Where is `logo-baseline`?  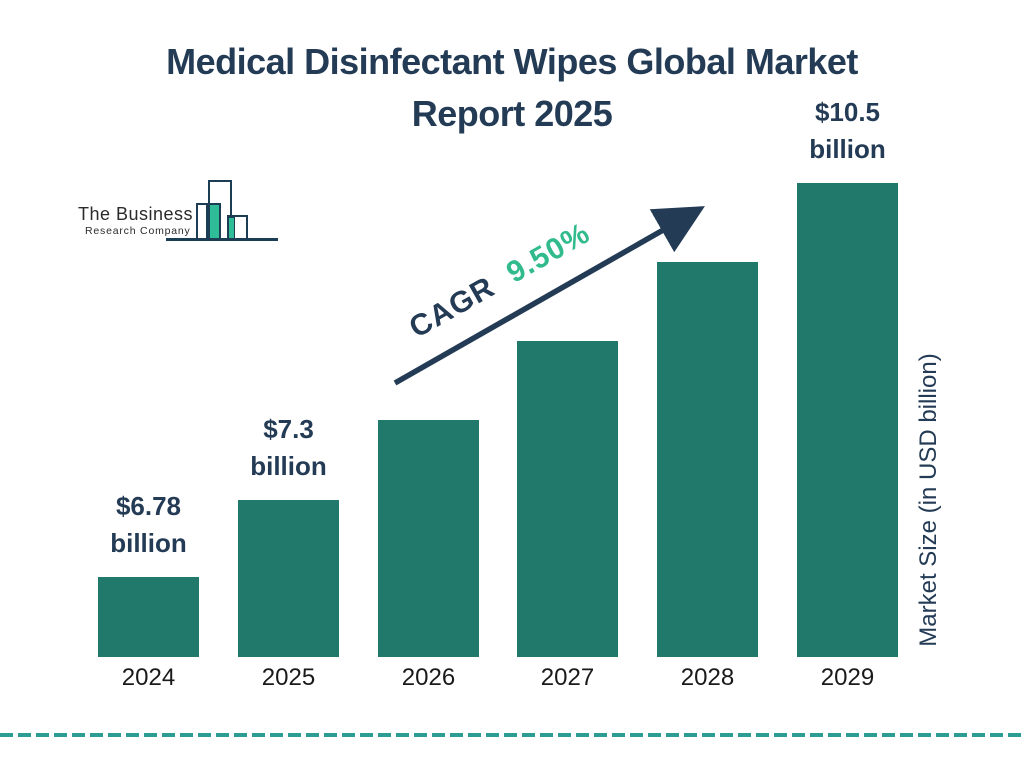 logo-baseline is located at coordinates (222, 239).